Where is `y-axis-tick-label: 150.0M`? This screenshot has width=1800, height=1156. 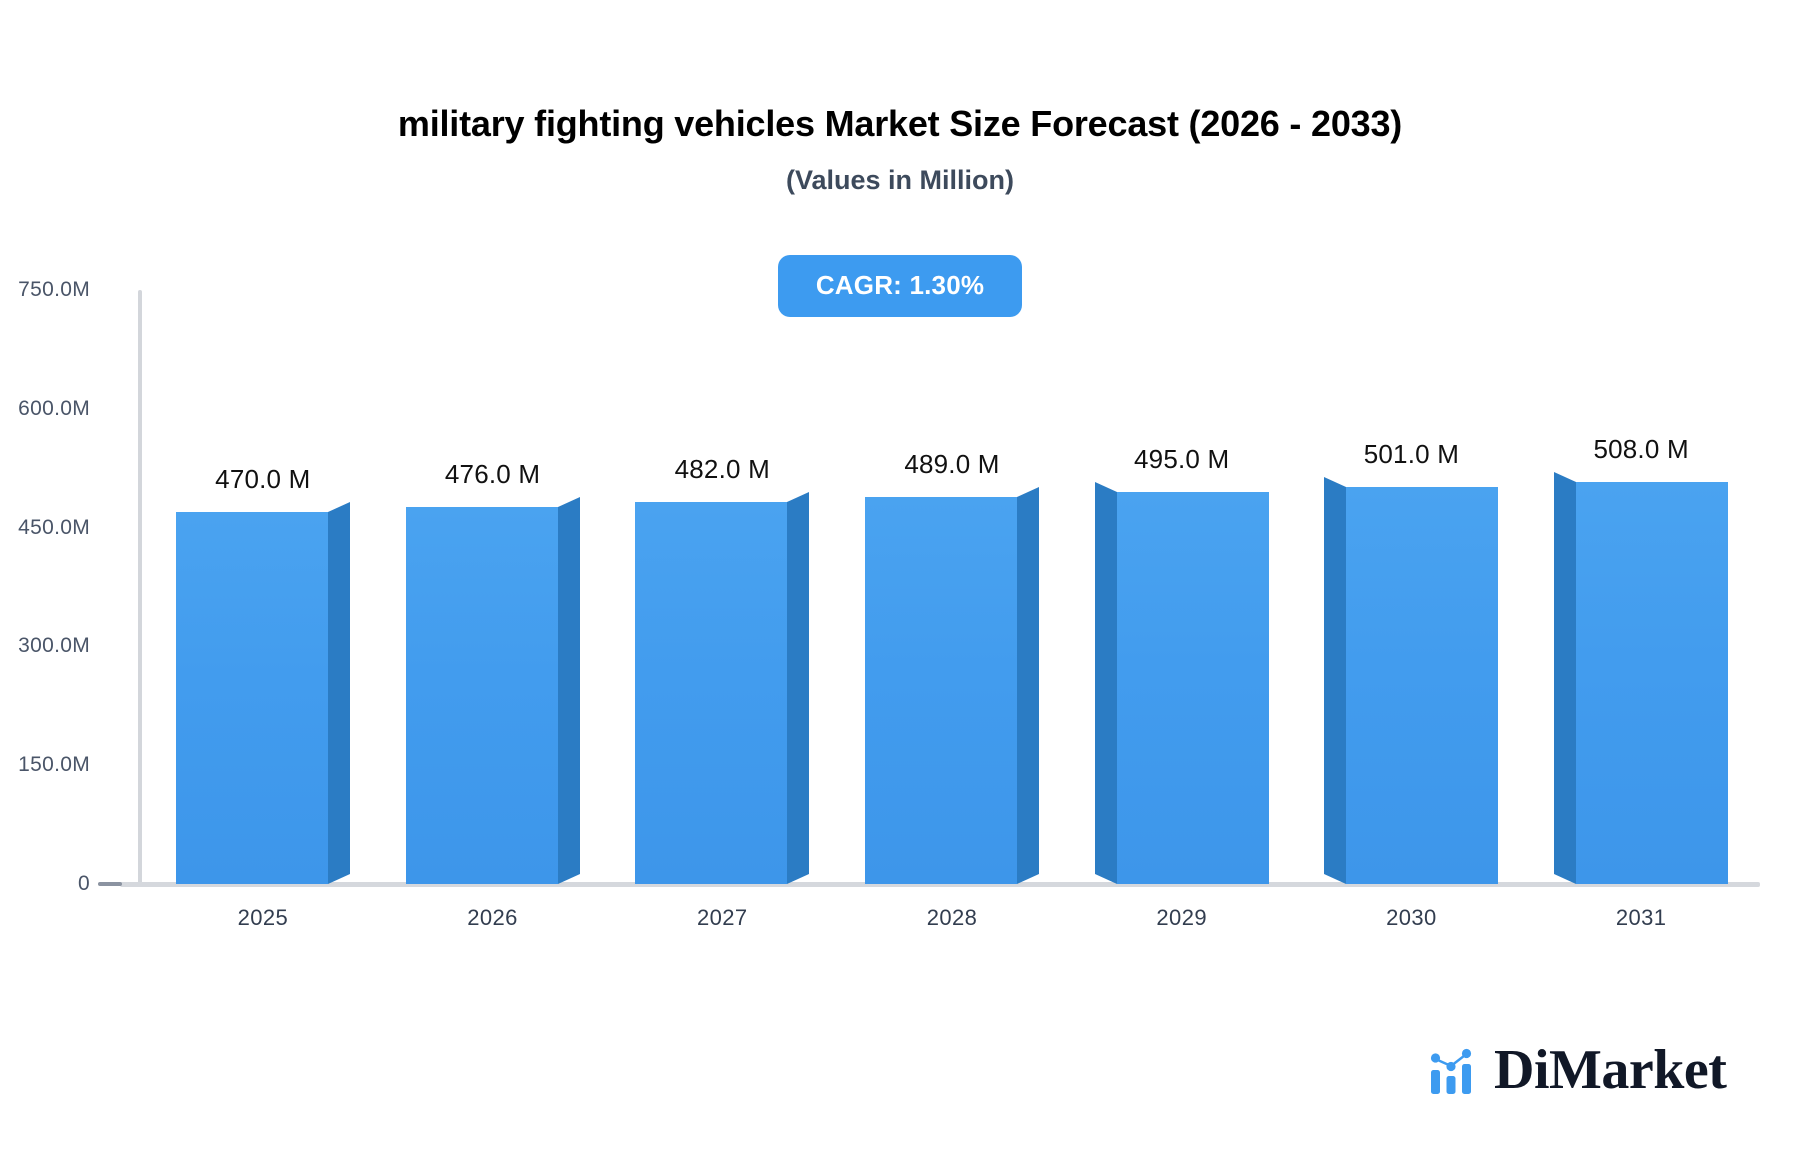 y-axis-tick-label: 150.0M is located at coordinates (54, 765).